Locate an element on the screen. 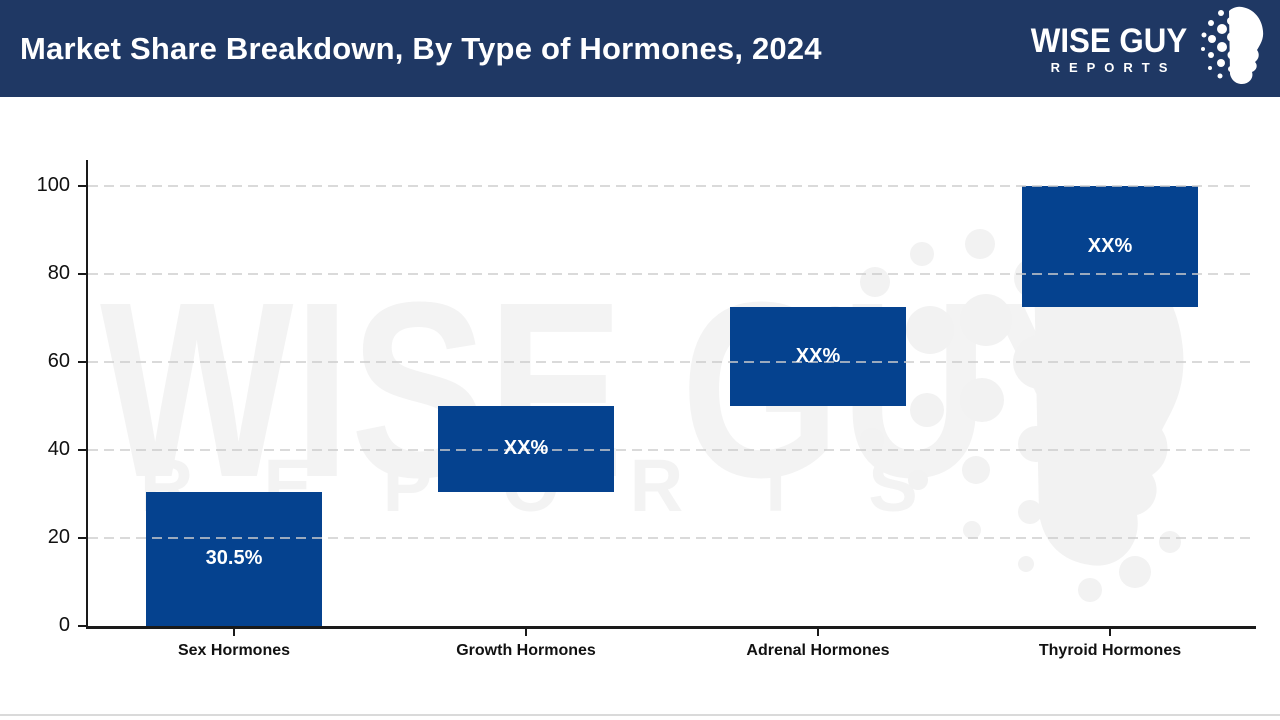 This screenshot has height=720, width=1280. y-tick-label: 0 is located at coordinates (64, 625).